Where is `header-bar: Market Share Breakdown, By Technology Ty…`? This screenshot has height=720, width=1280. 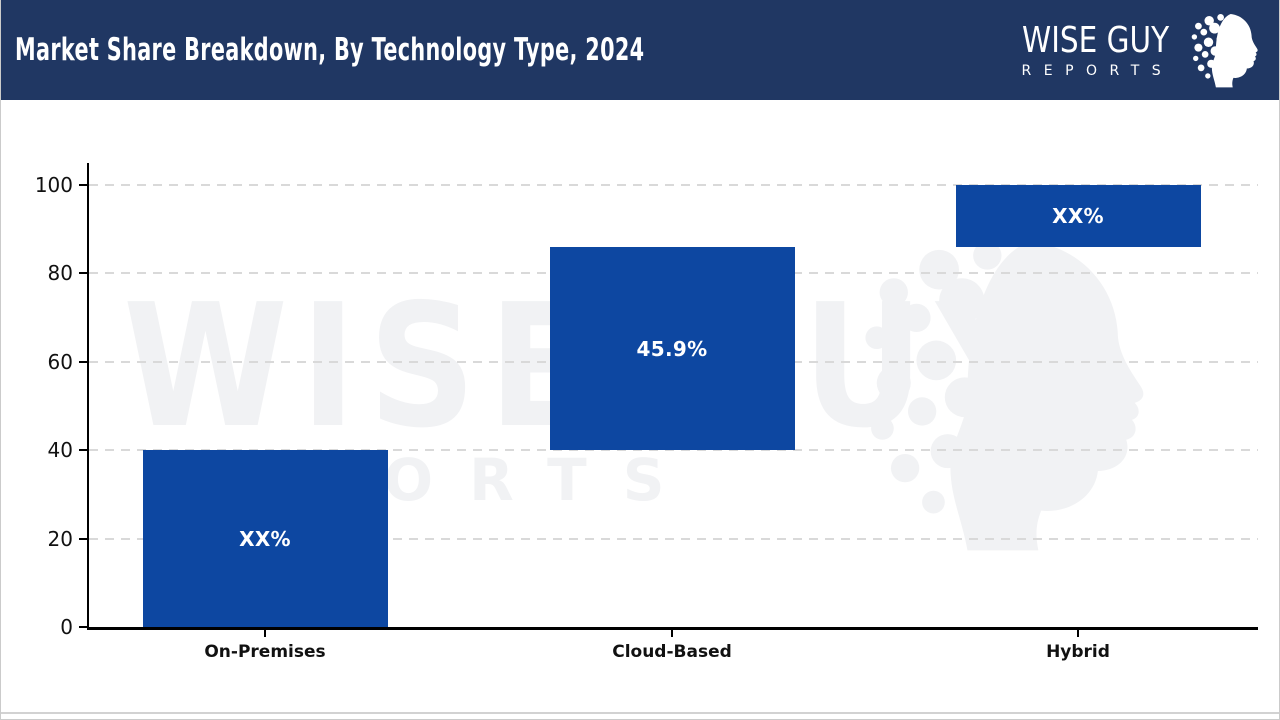
header-bar: Market Share Breakdown, By Technology Ty… is located at coordinates (640, 50).